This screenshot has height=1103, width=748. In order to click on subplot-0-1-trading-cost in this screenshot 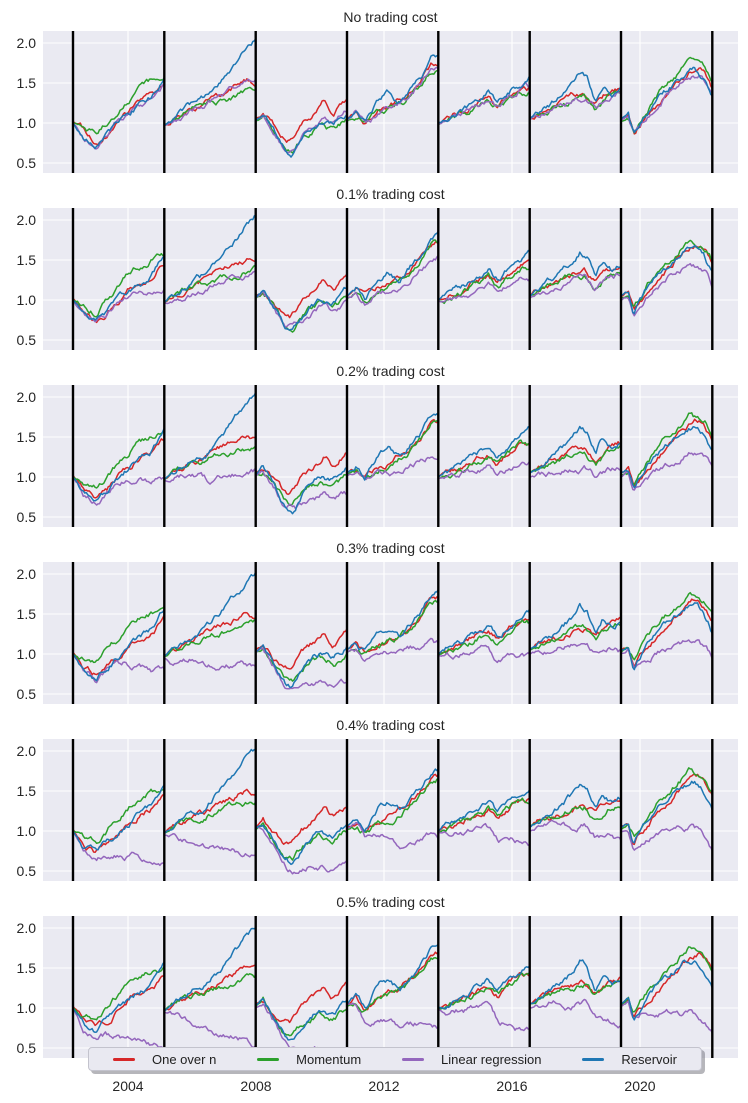, I will do `click(390, 279)`.